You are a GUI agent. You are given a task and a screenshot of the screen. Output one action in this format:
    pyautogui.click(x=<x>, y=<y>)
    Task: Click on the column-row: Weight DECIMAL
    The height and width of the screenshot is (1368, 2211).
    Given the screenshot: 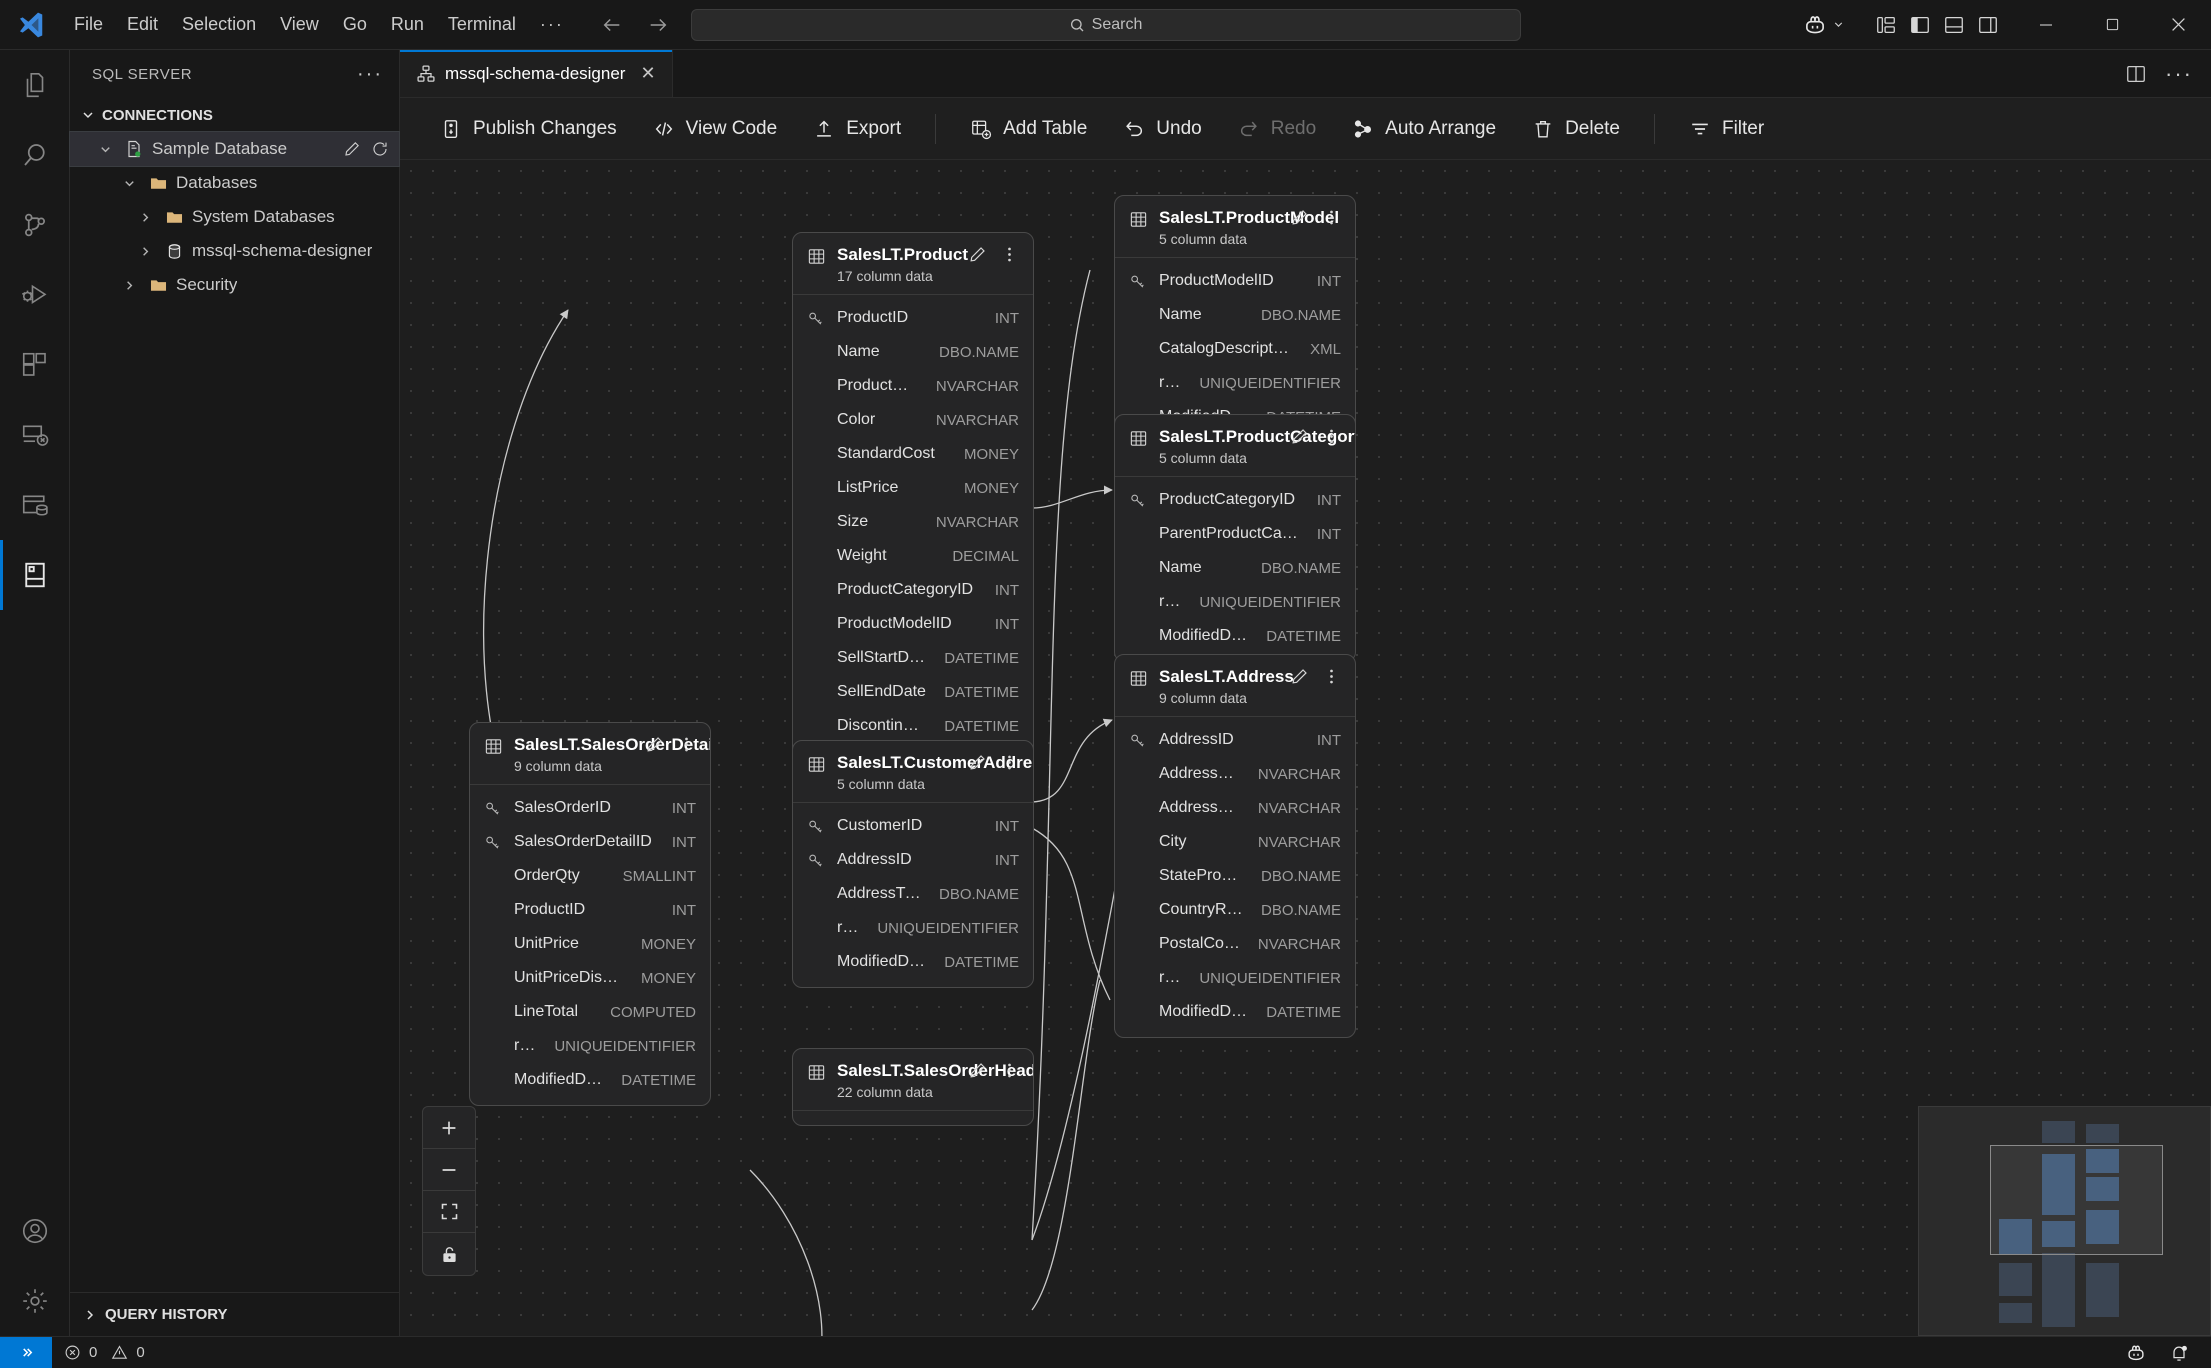 What is the action you would take?
    pyautogui.click(x=913, y=556)
    